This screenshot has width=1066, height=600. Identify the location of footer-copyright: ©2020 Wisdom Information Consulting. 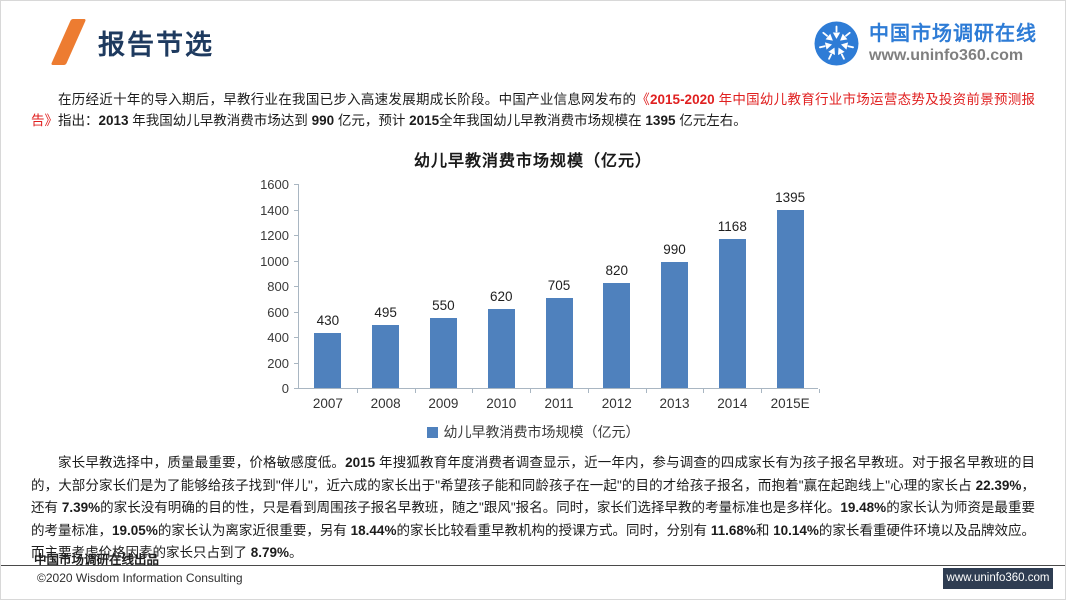
(140, 578).